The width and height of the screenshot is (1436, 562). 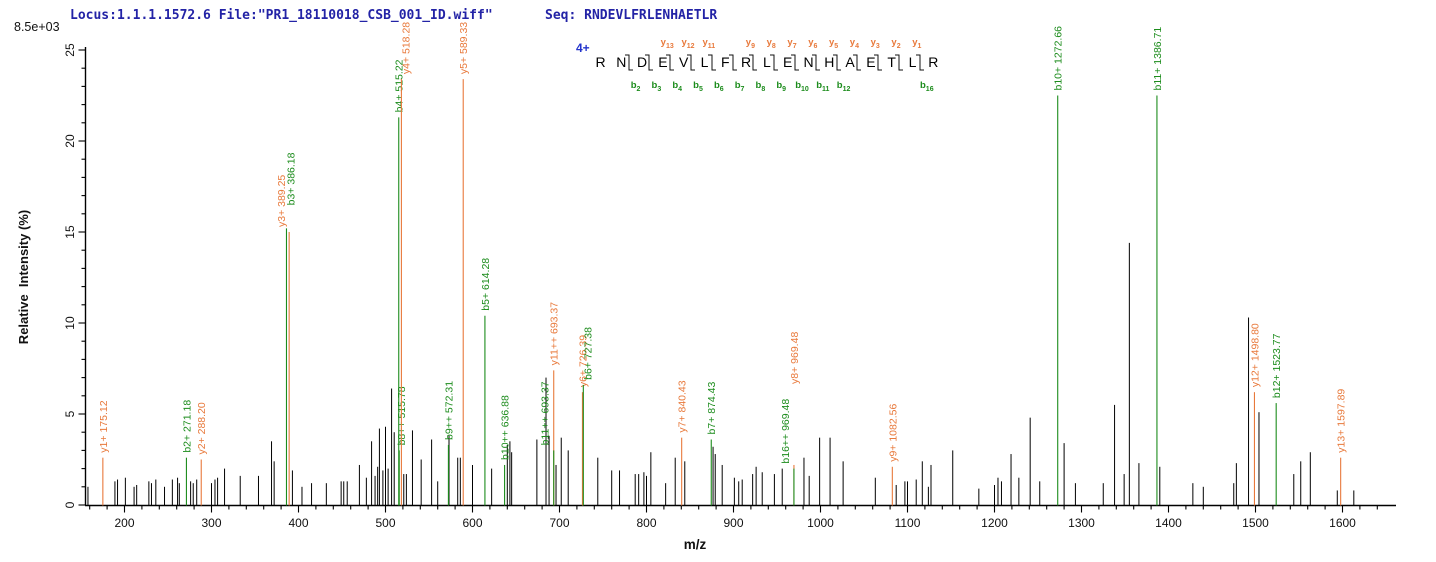 What do you see at coordinates (802, 86) in the screenshot?
I see `b-ion-label-b10: b10` at bounding box center [802, 86].